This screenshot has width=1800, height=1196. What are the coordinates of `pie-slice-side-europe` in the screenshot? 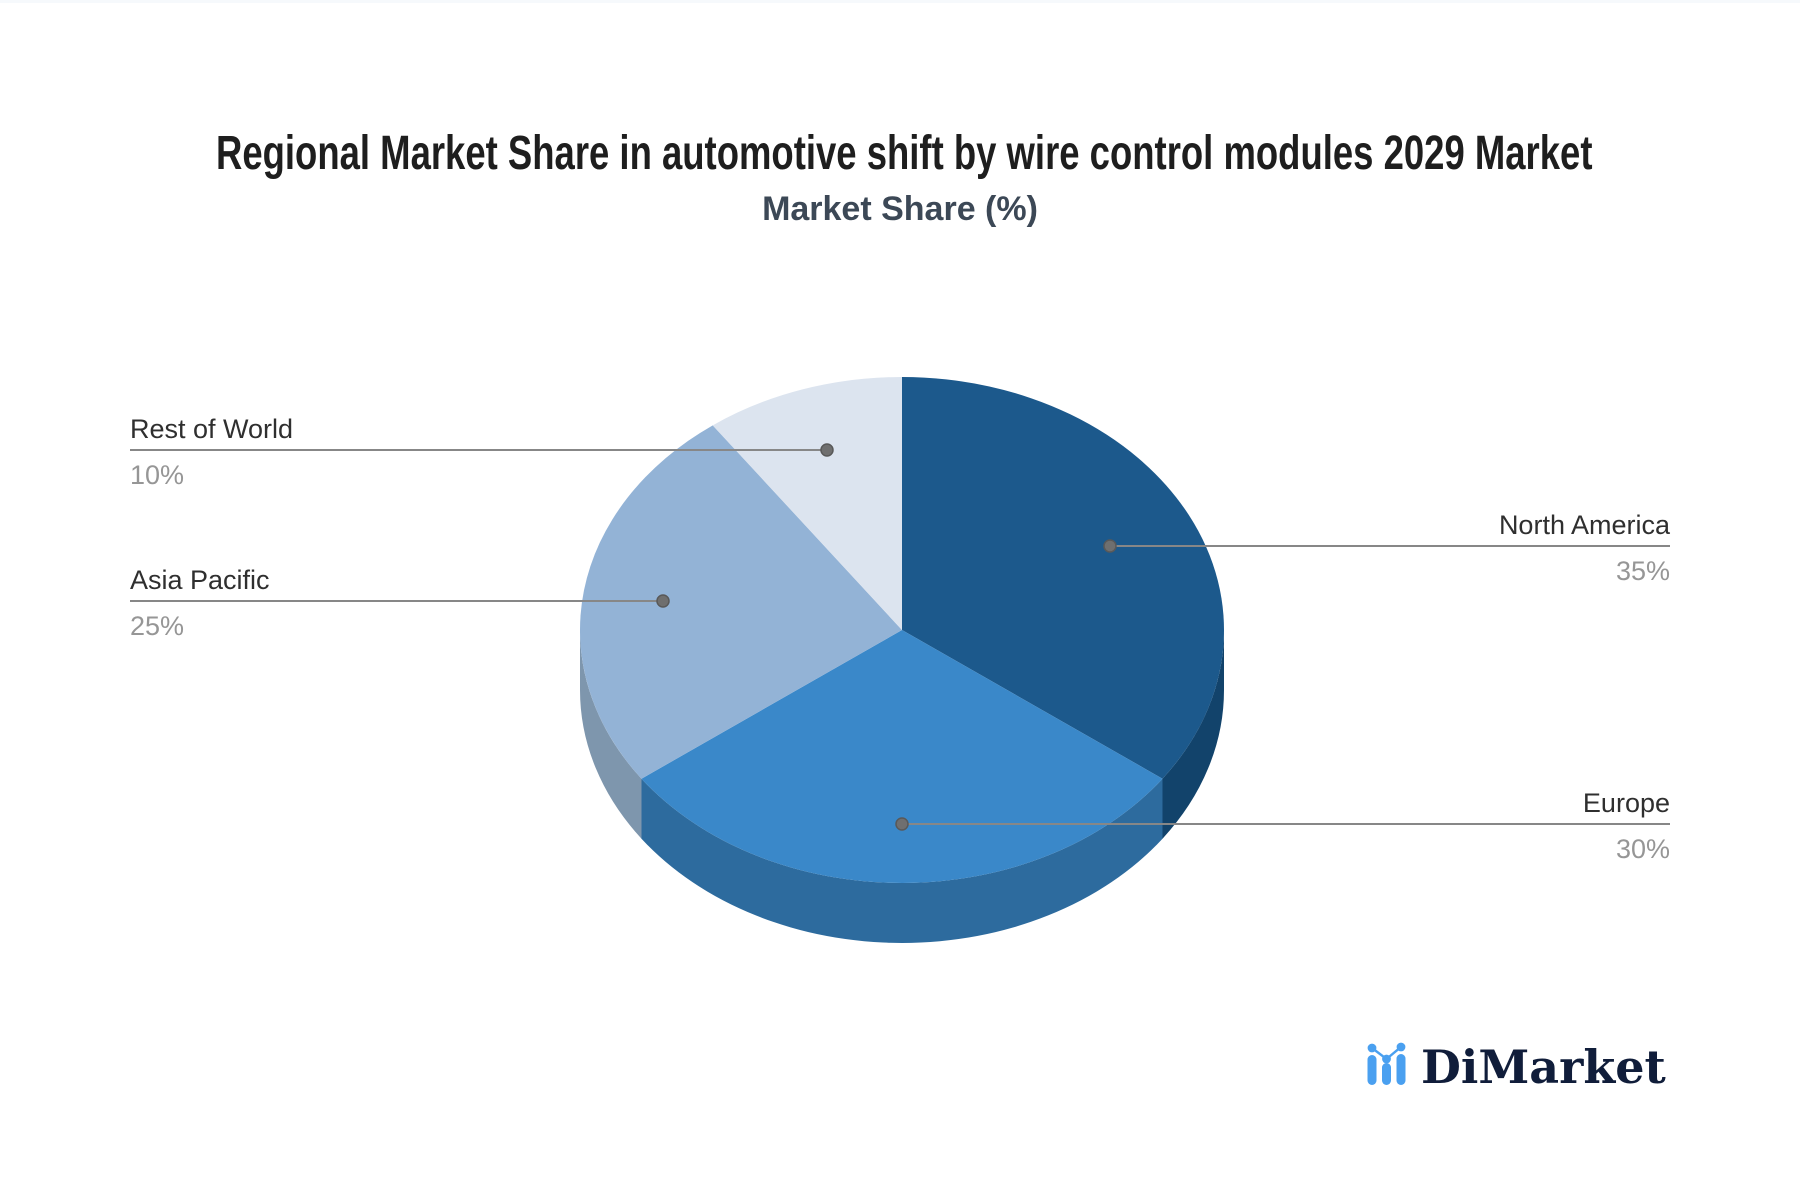 It's located at (902, 860).